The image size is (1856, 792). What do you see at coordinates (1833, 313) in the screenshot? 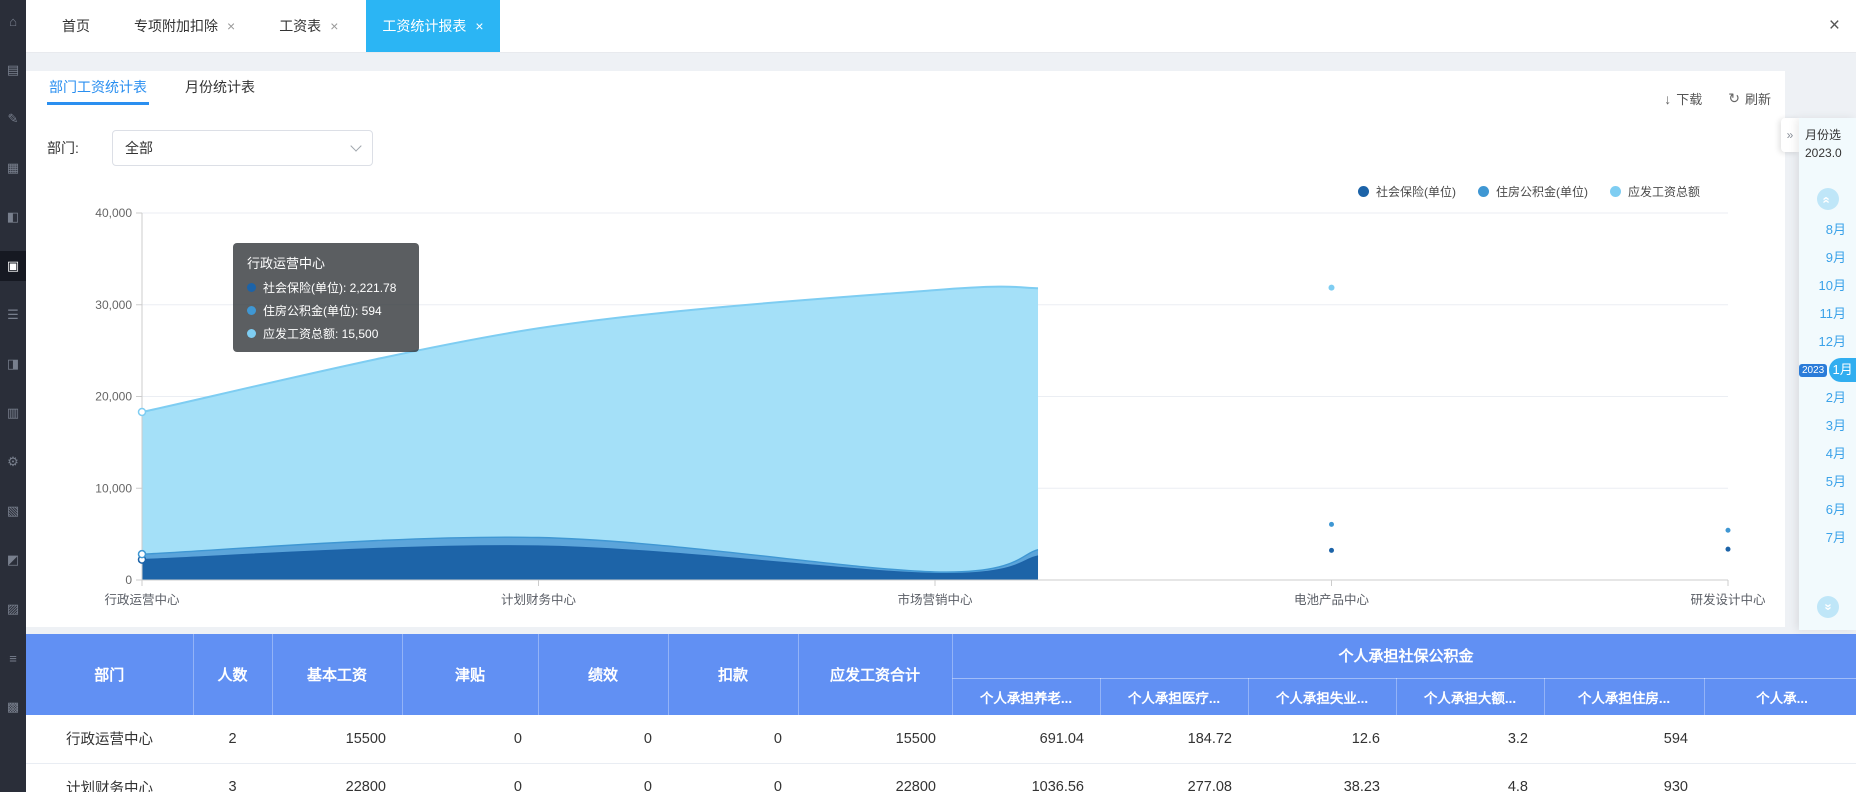
I see `month-item: 11月` at bounding box center [1833, 313].